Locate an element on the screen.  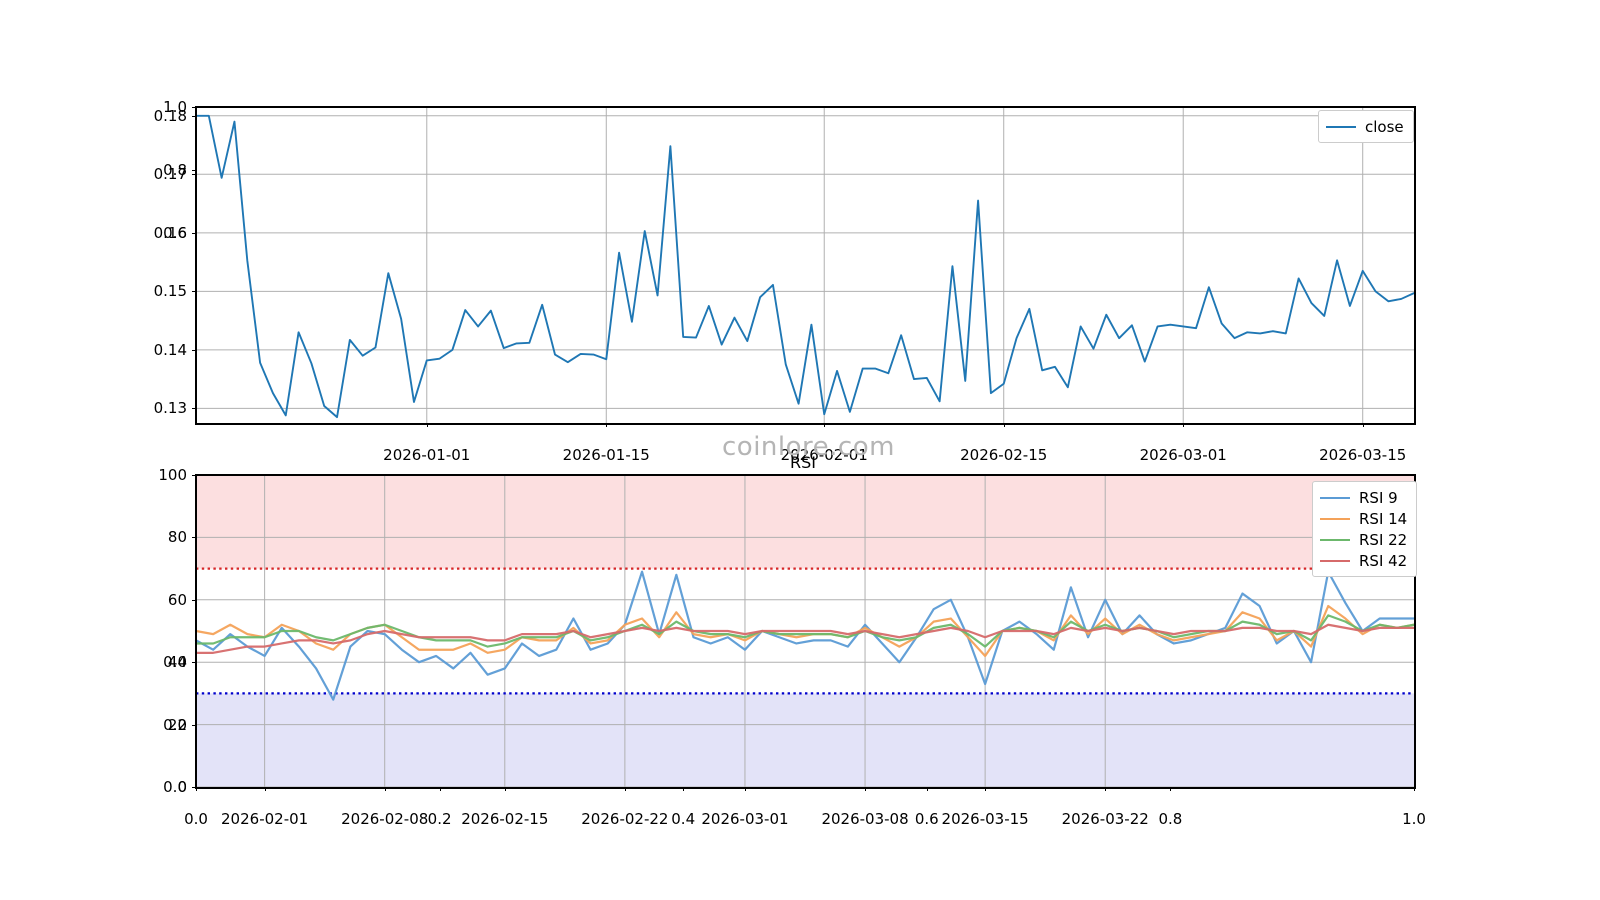
rsi-ytick-label-2: 40 is located at coordinates (177, 662).